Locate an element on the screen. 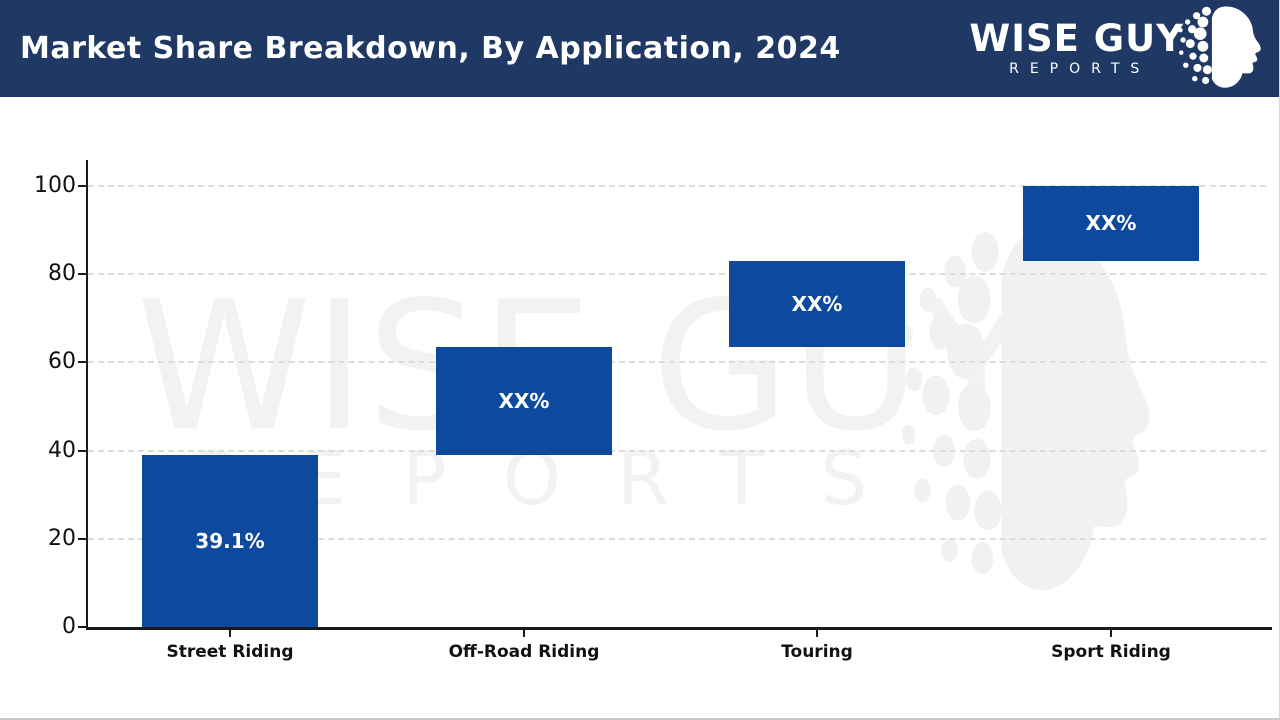 Image resolution: width=1280 pixels, height=720 pixels. bar-off-road-riding: XX% is located at coordinates (524, 400).